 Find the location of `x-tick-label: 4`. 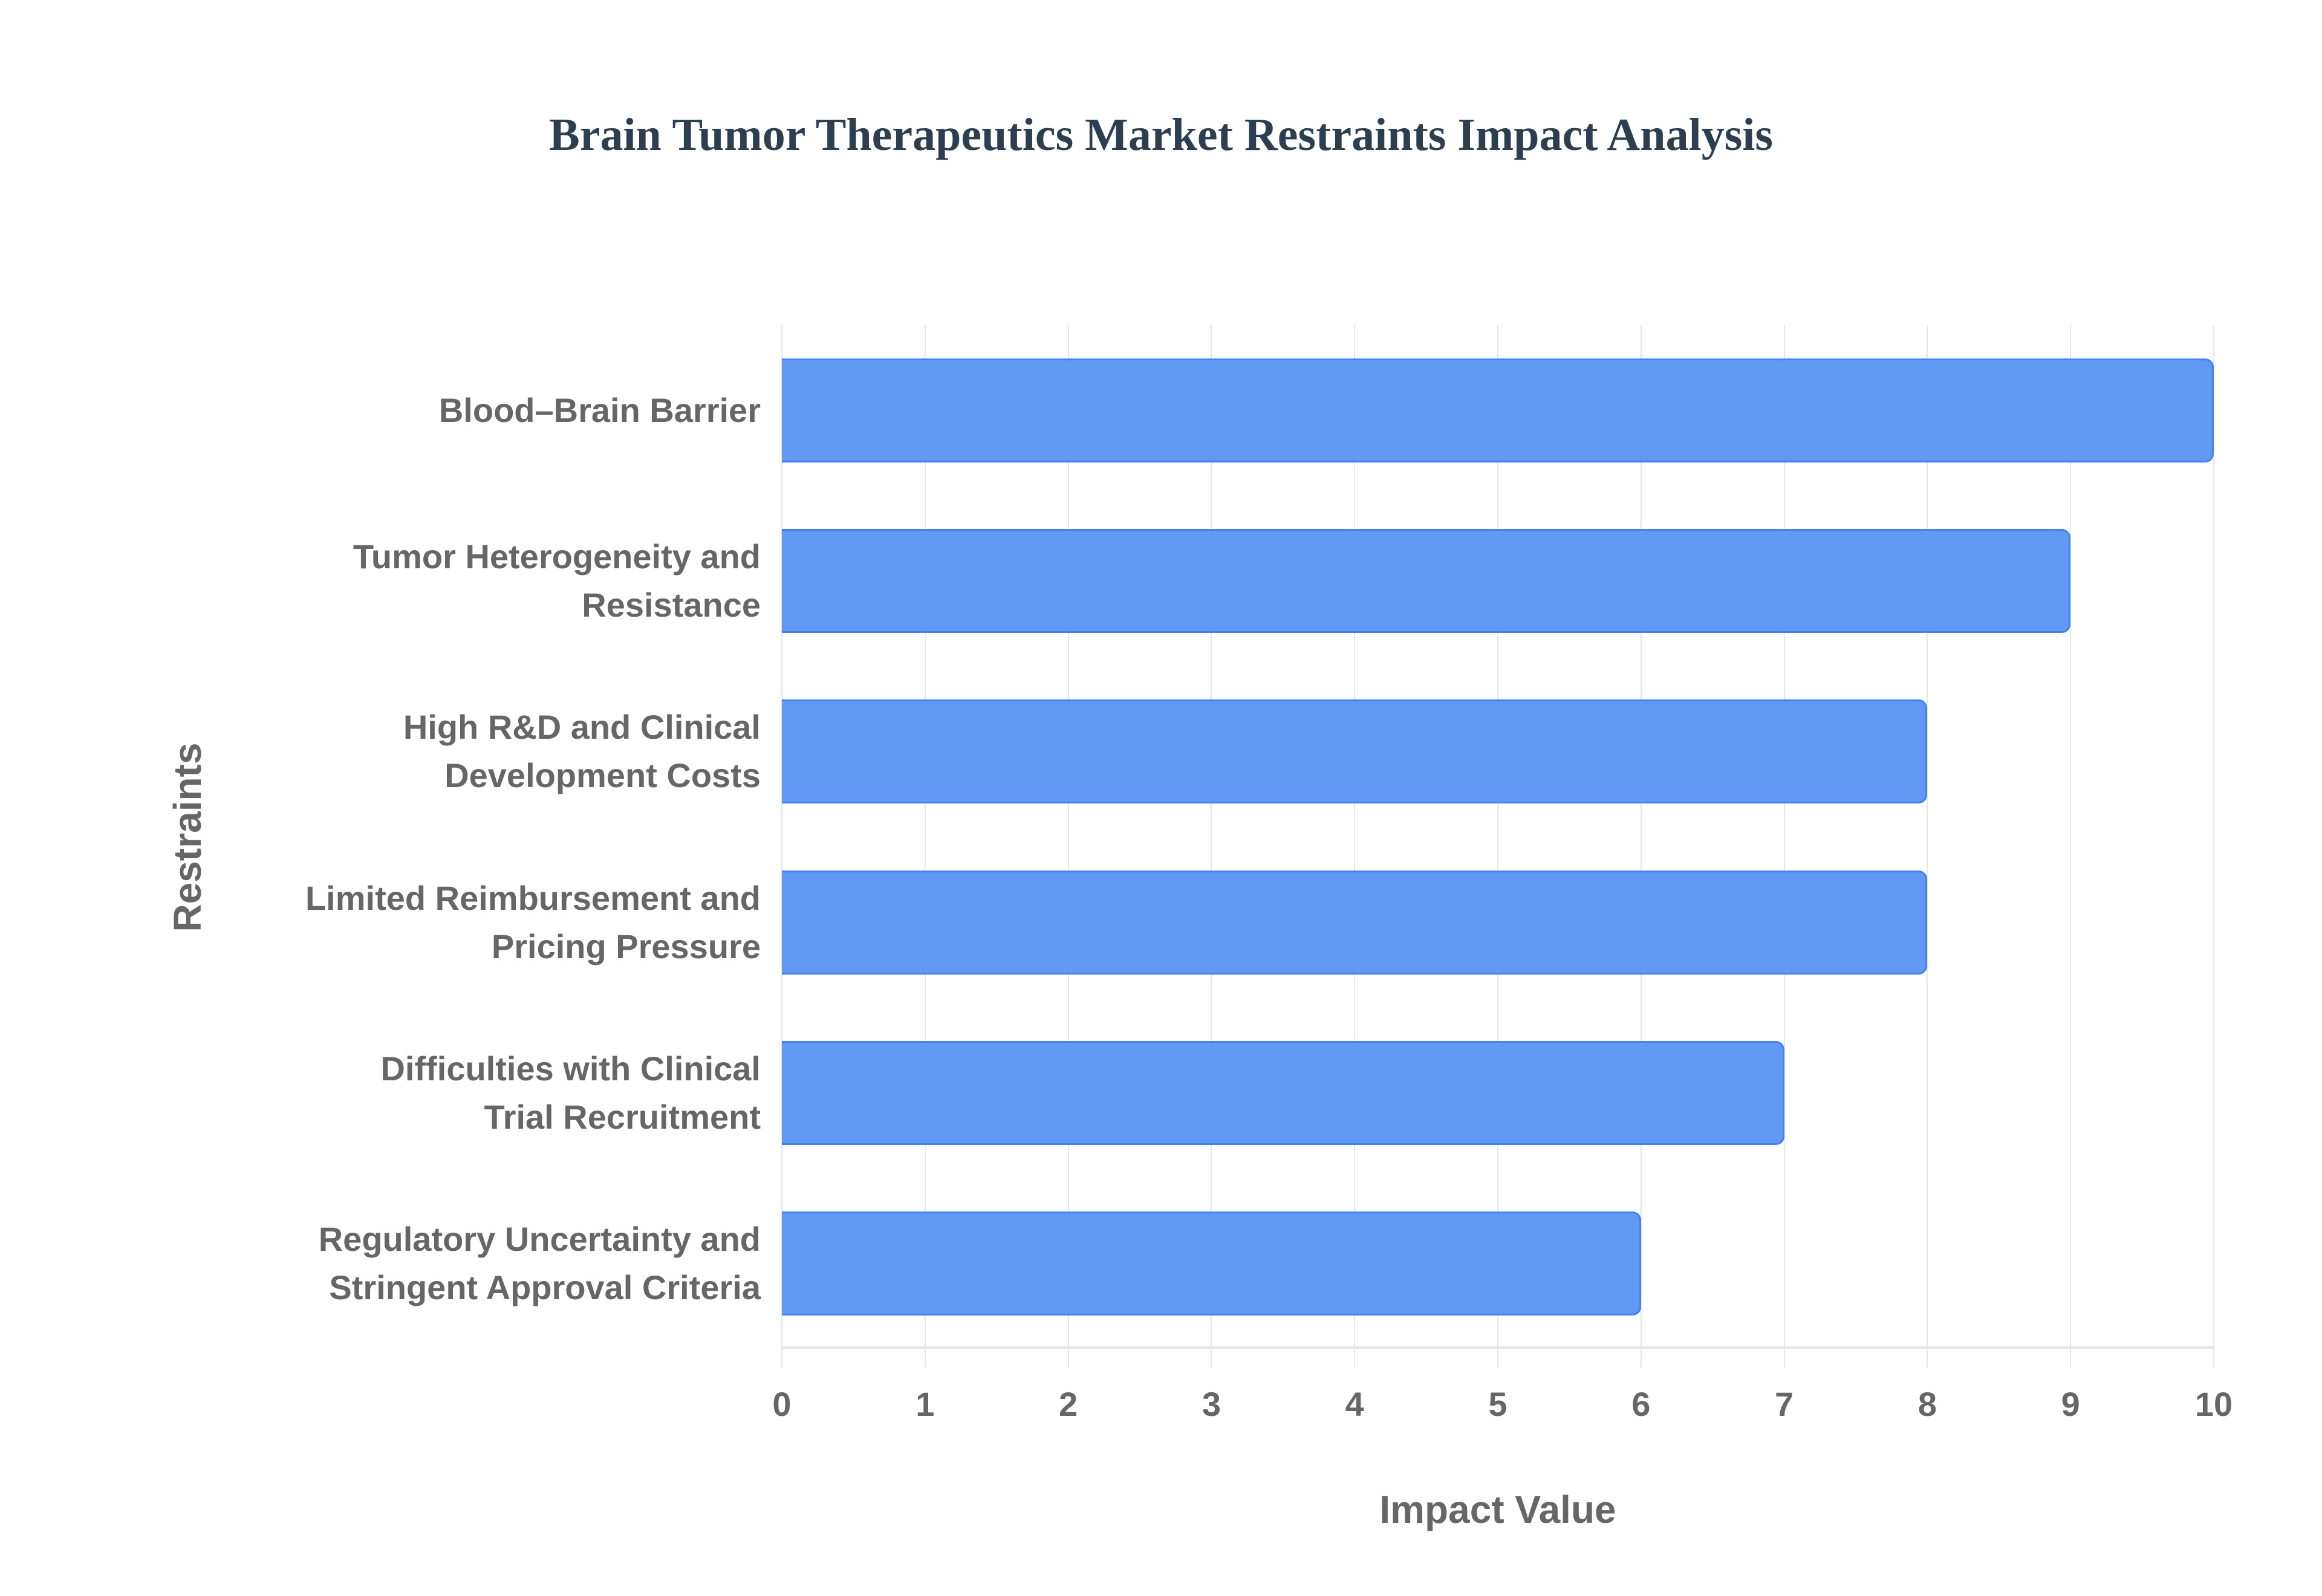

x-tick-label: 4 is located at coordinates (1354, 1404).